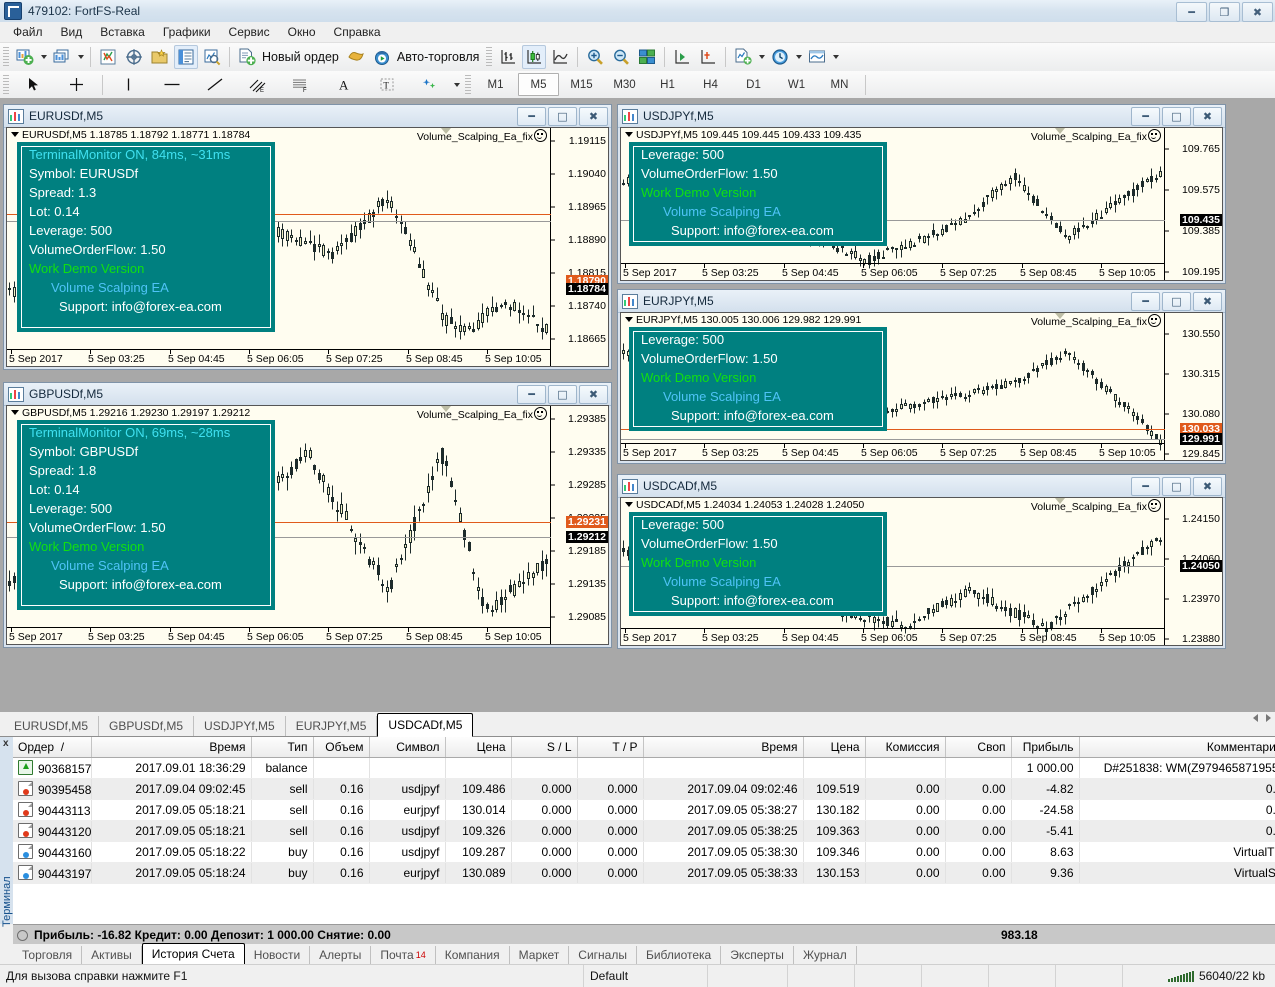 Image resolution: width=1275 pixels, height=987 pixels. I want to click on menu-window: Окно, so click(301, 32).